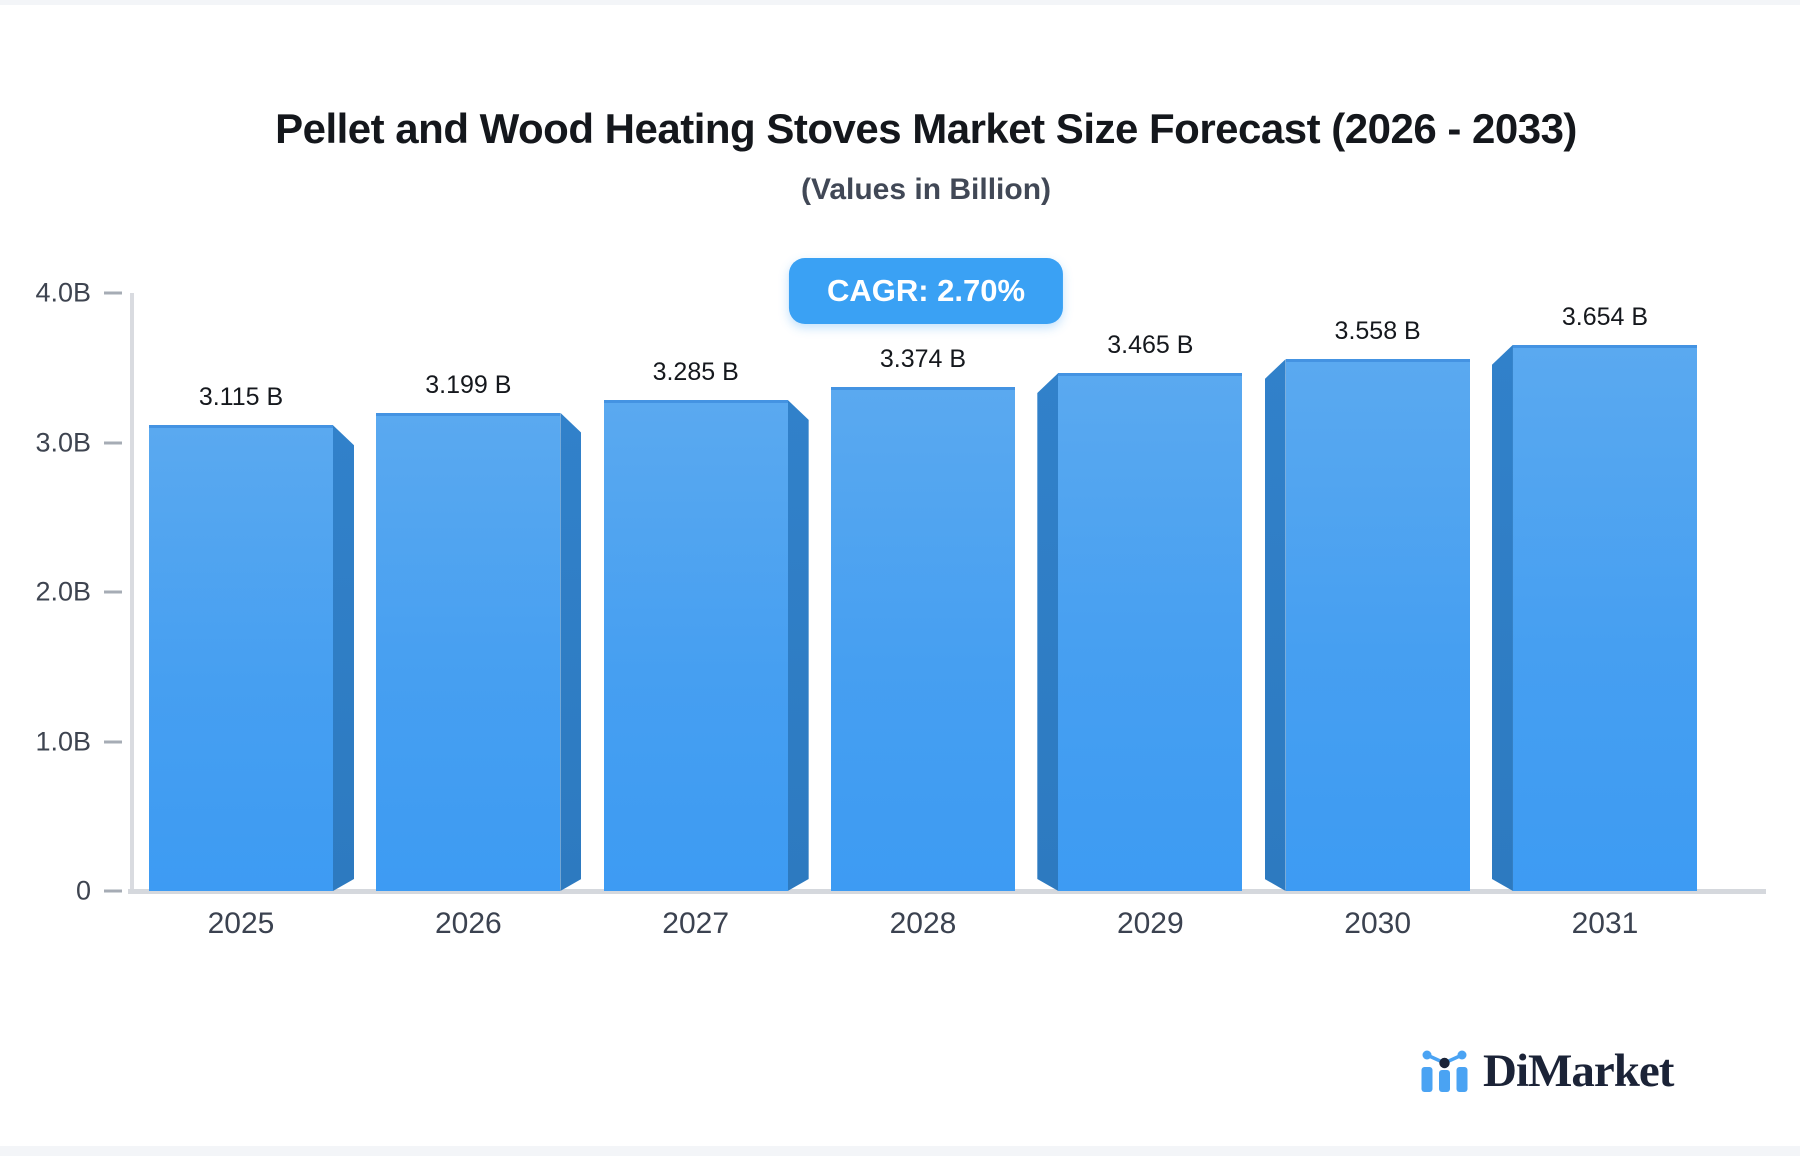 This screenshot has width=1800, height=1156. Describe the element at coordinates (926, 291) in the screenshot. I see `cagr-badge: CAGR: 2.70%` at that location.